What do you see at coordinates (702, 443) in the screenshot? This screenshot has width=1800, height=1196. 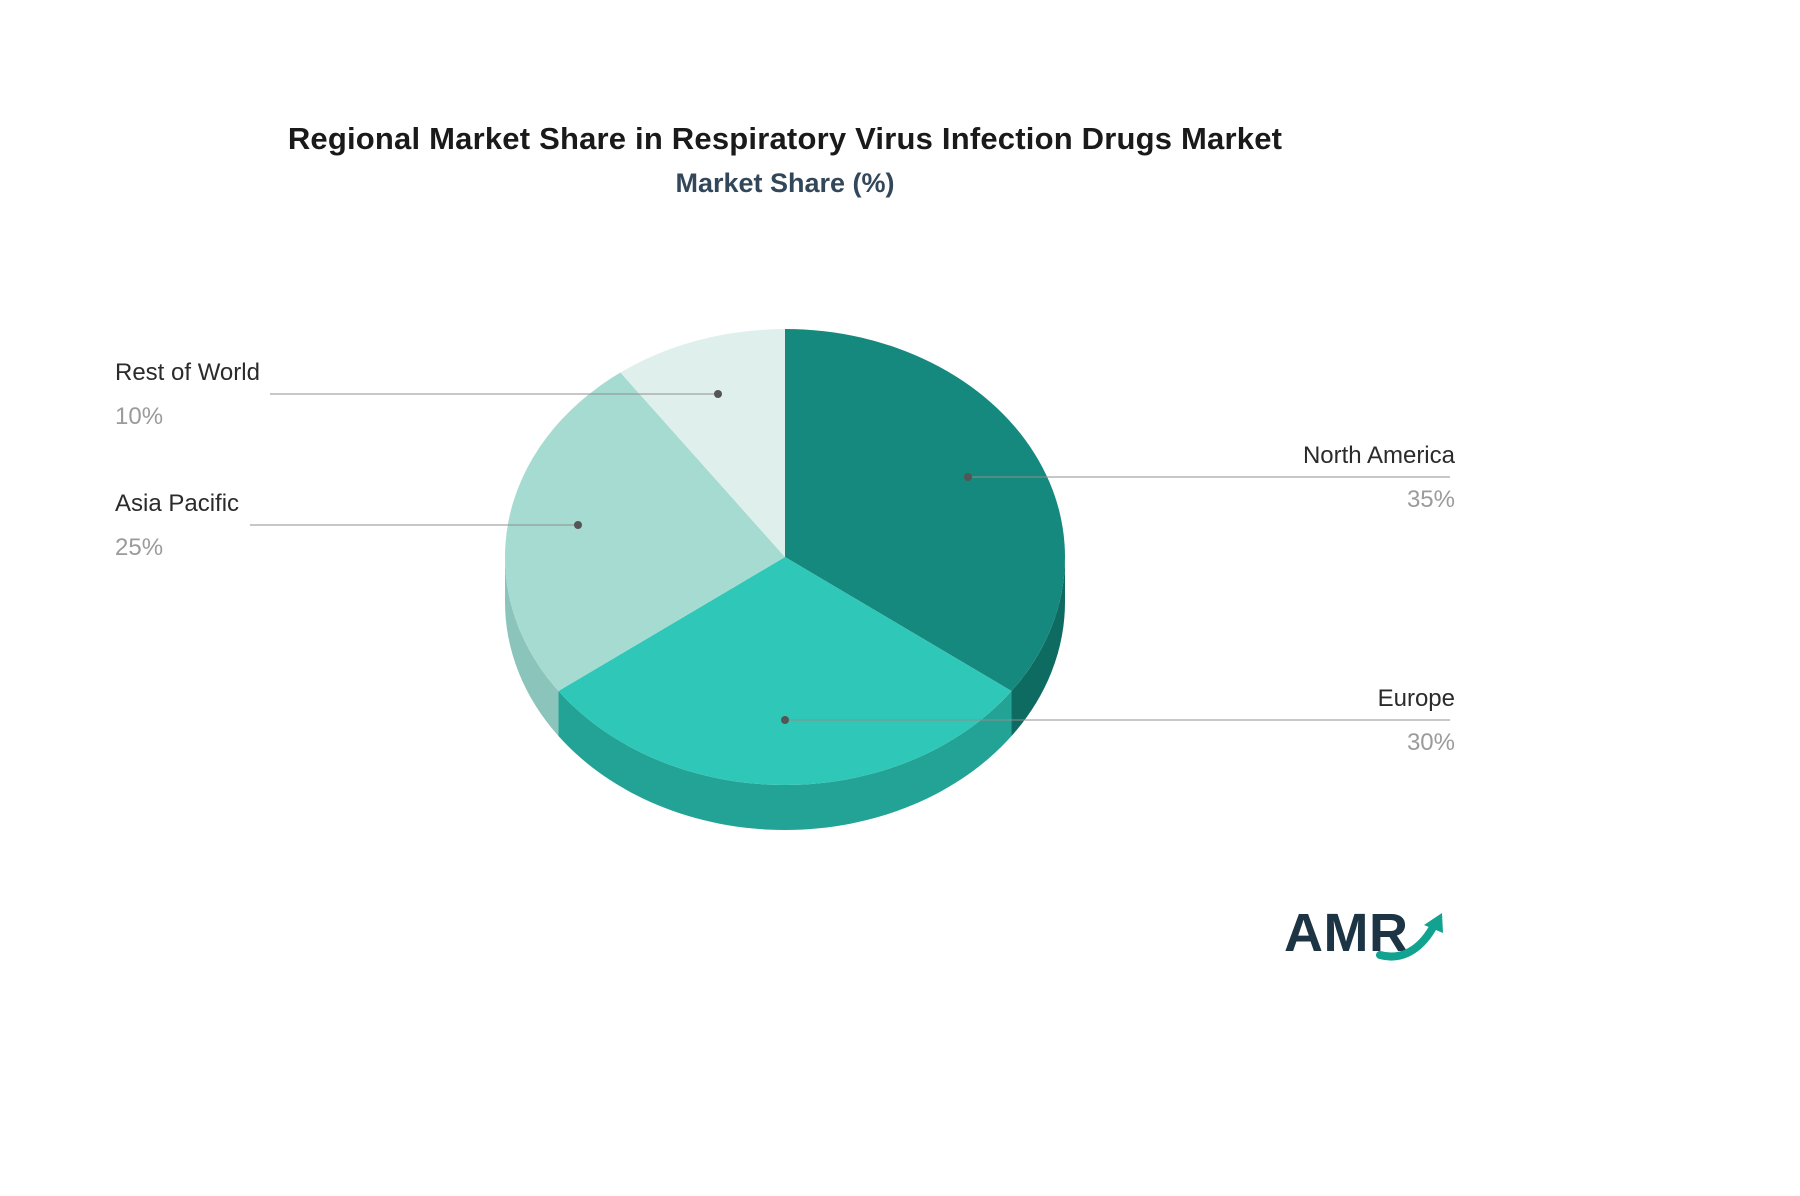 I see `pie-slice-rest-of-world` at bounding box center [702, 443].